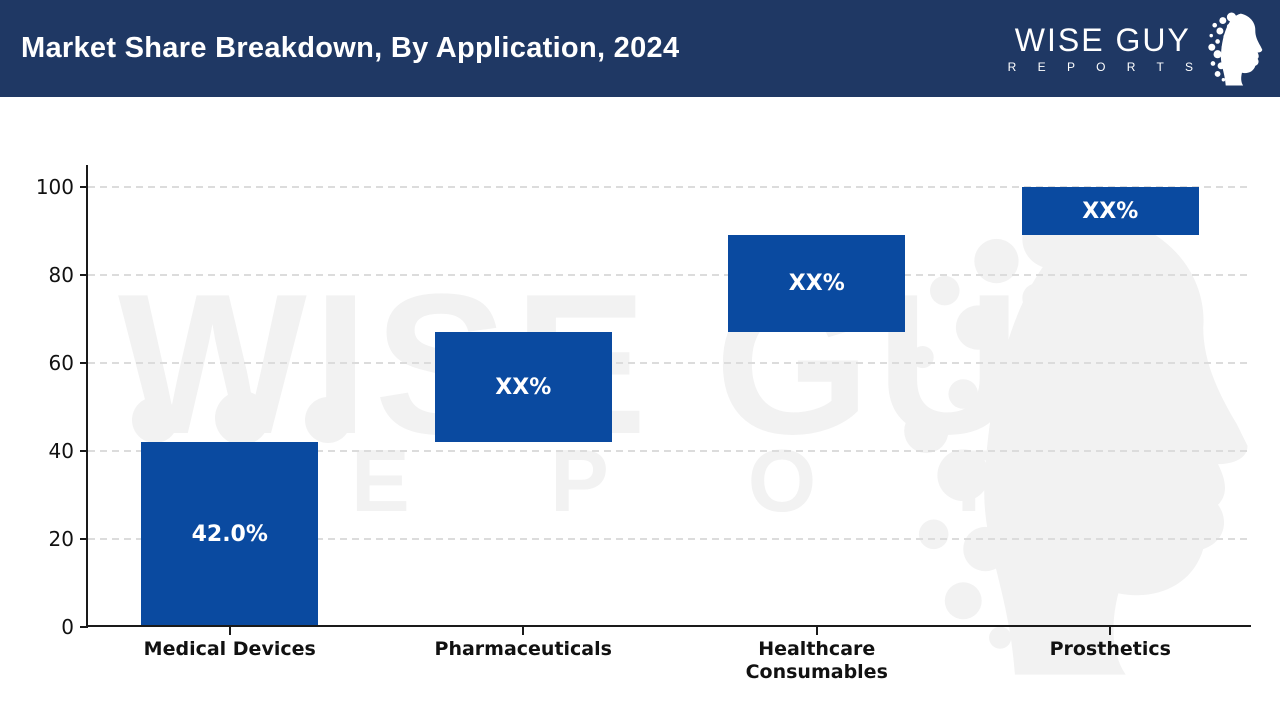 The width and height of the screenshot is (1280, 720). I want to click on x-category-label: Prosthetics, so click(1110, 649).